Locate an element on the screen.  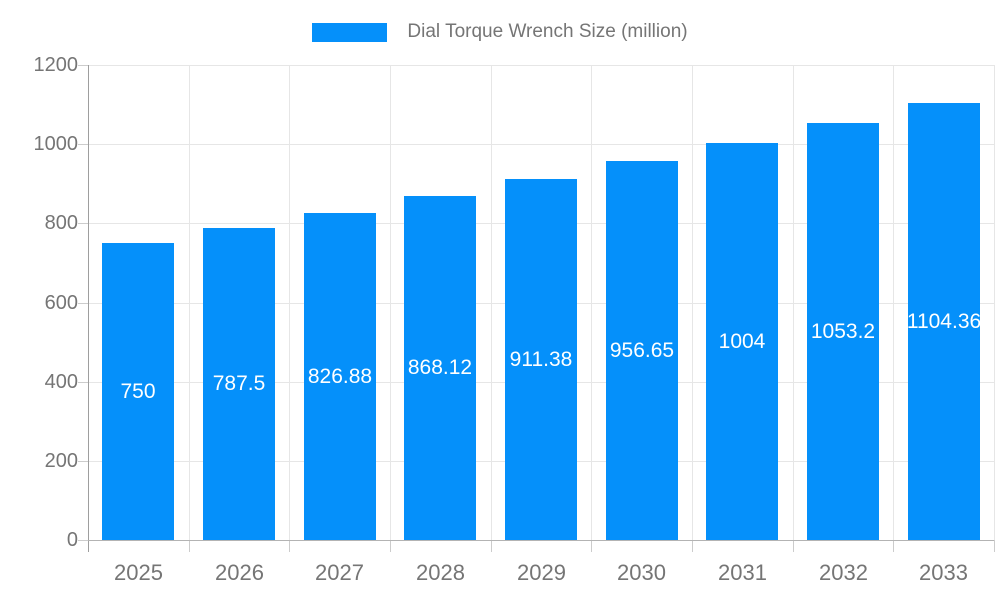
x-axis-label: 2026 is located at coordinates (239, 572).